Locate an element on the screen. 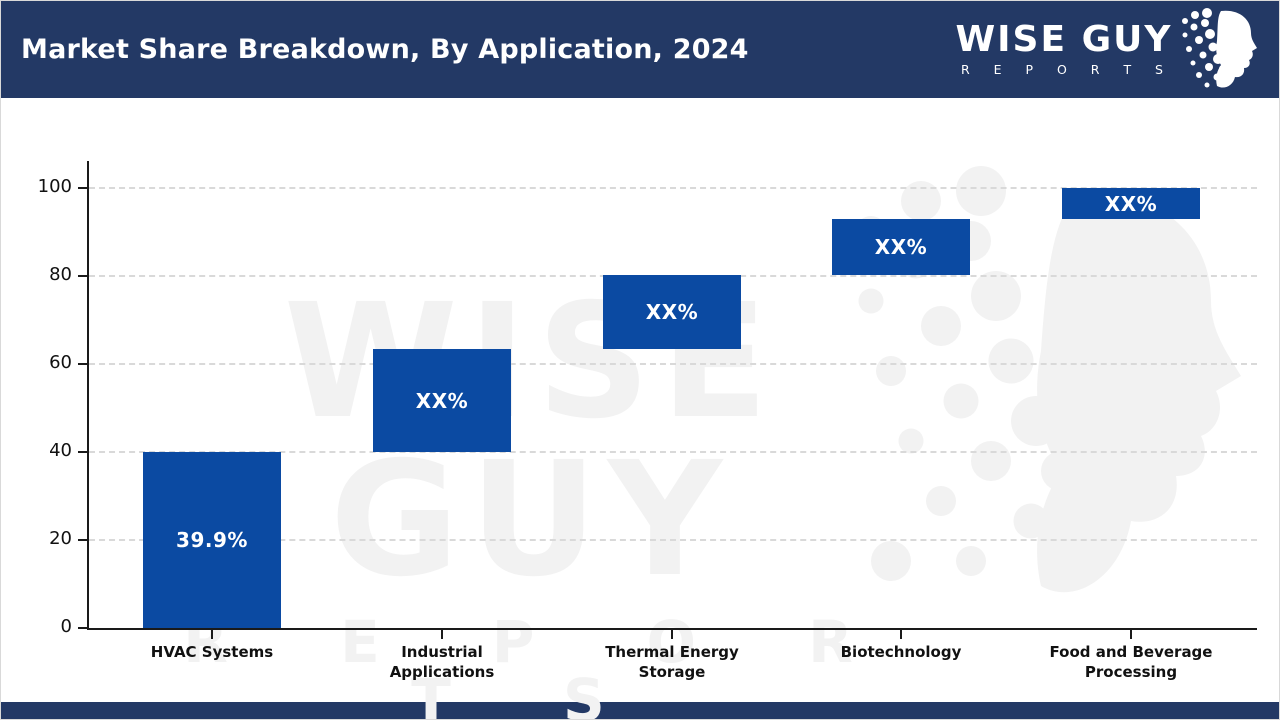 The height and width of the screenshot is (720, 1280). y-tick-label: 0 is located at coordinates (66, 626).